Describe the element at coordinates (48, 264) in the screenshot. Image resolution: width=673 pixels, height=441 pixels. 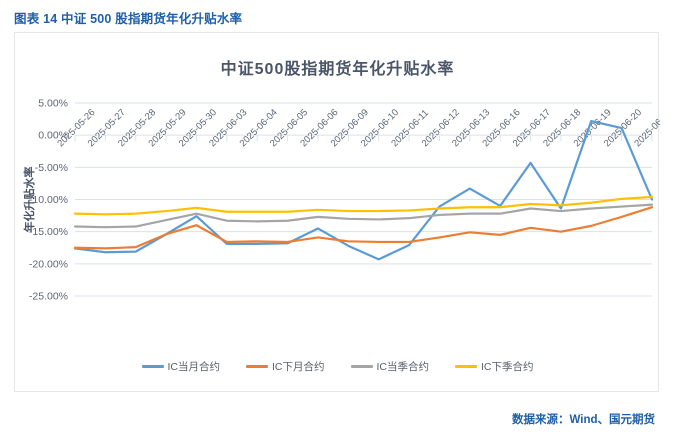
I see `y-axis-tick-label: -20.00%` at that location.